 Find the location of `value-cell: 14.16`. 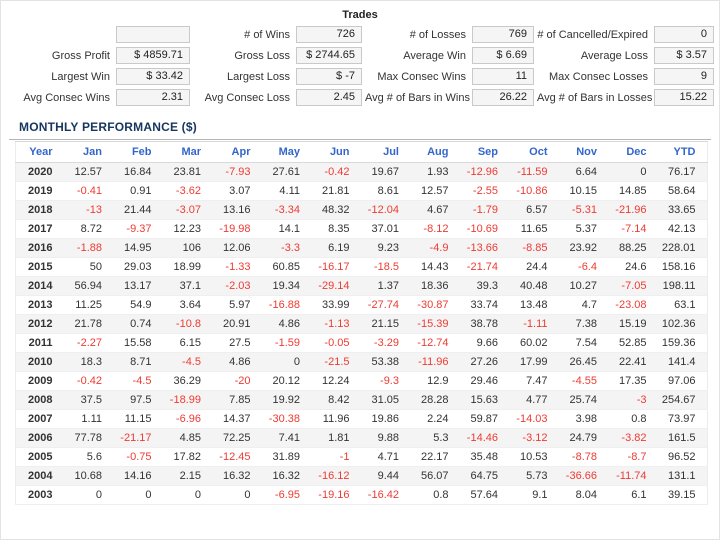

value-cell: 14.16 is located at coordinates (138, 476).